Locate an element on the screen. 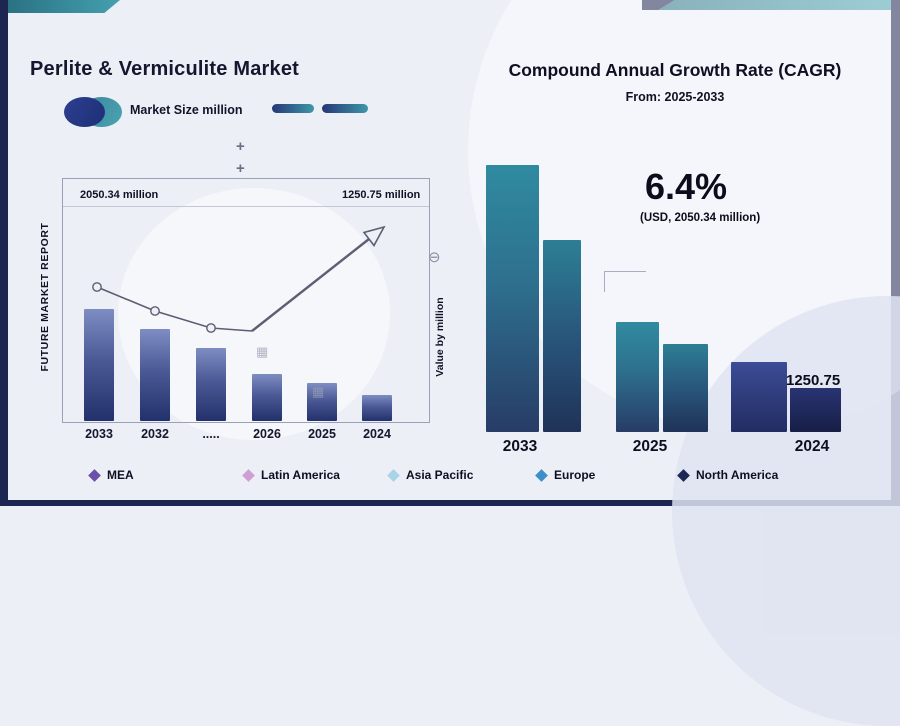 The image size is (900, 726). cagr-bar-2024-b is located at coordinates (815, 410).